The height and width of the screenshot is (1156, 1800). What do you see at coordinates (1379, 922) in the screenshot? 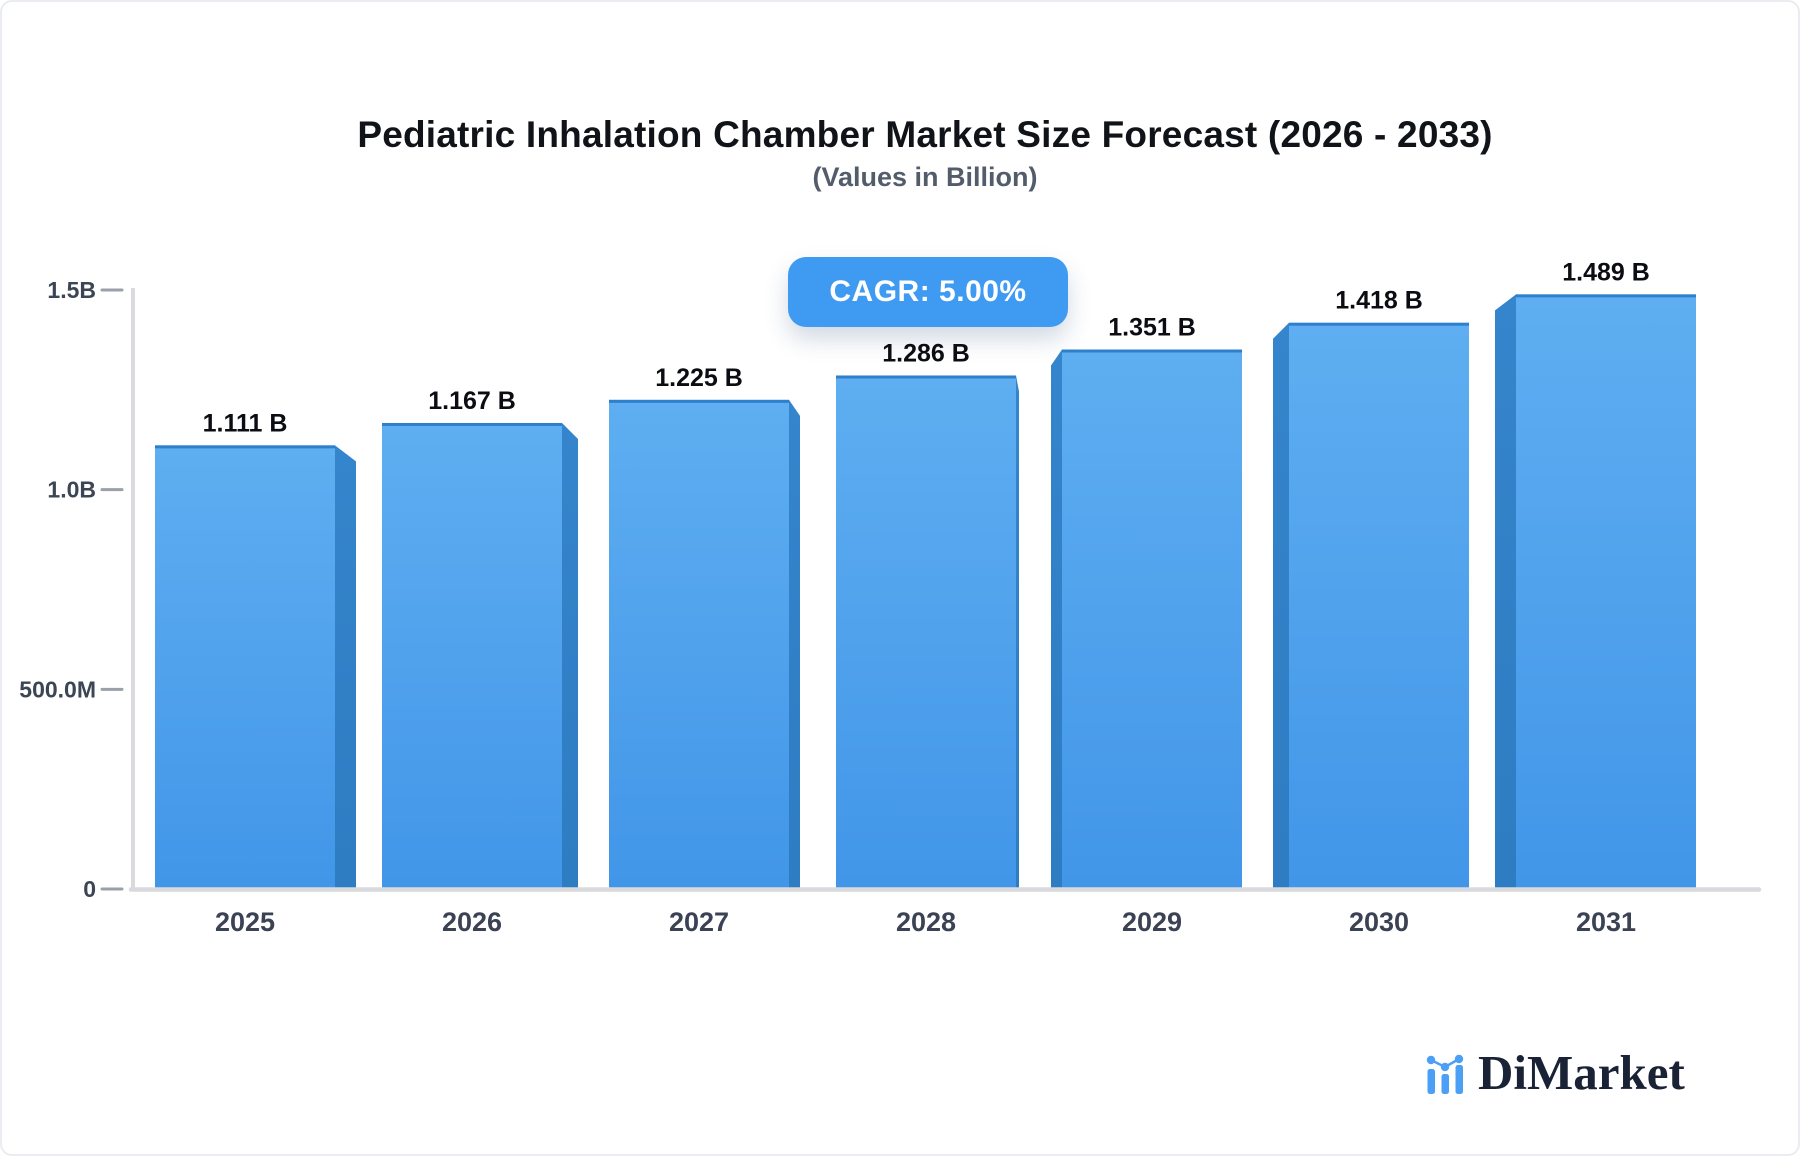
I see `x-category-label: 2030` at bounding box center [1379, 922].